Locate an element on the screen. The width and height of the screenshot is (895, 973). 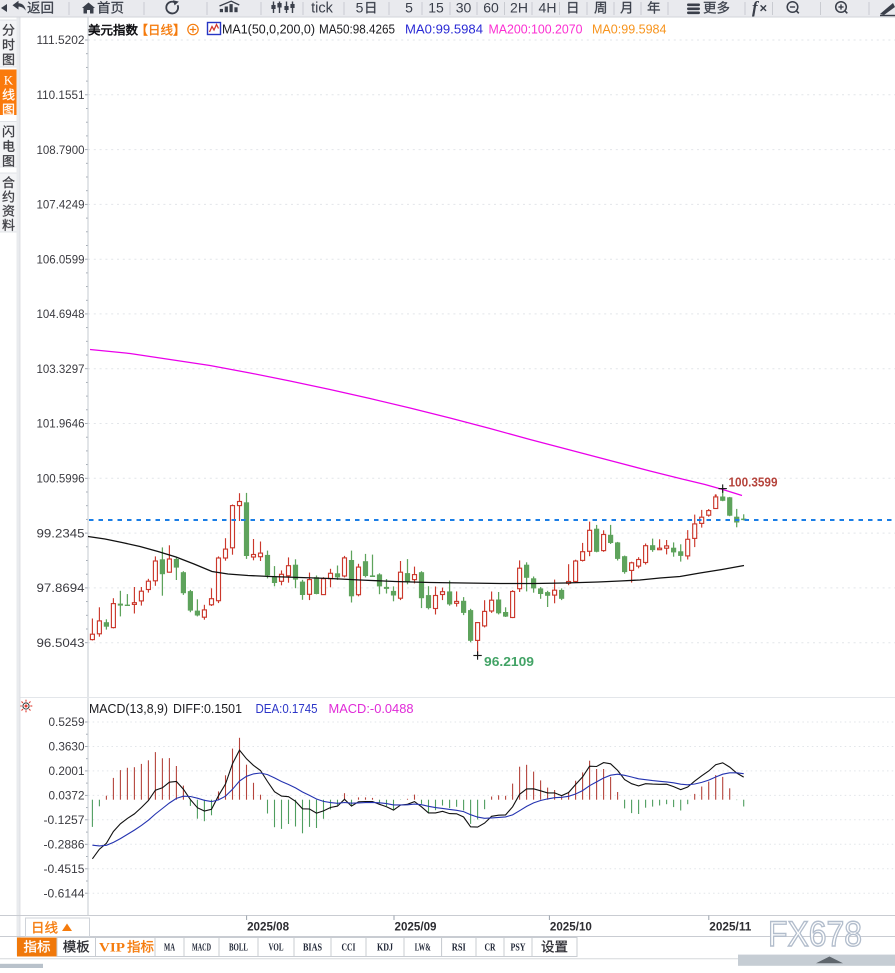
svg-text: 100.5996 is located at coordinates (61, 479).